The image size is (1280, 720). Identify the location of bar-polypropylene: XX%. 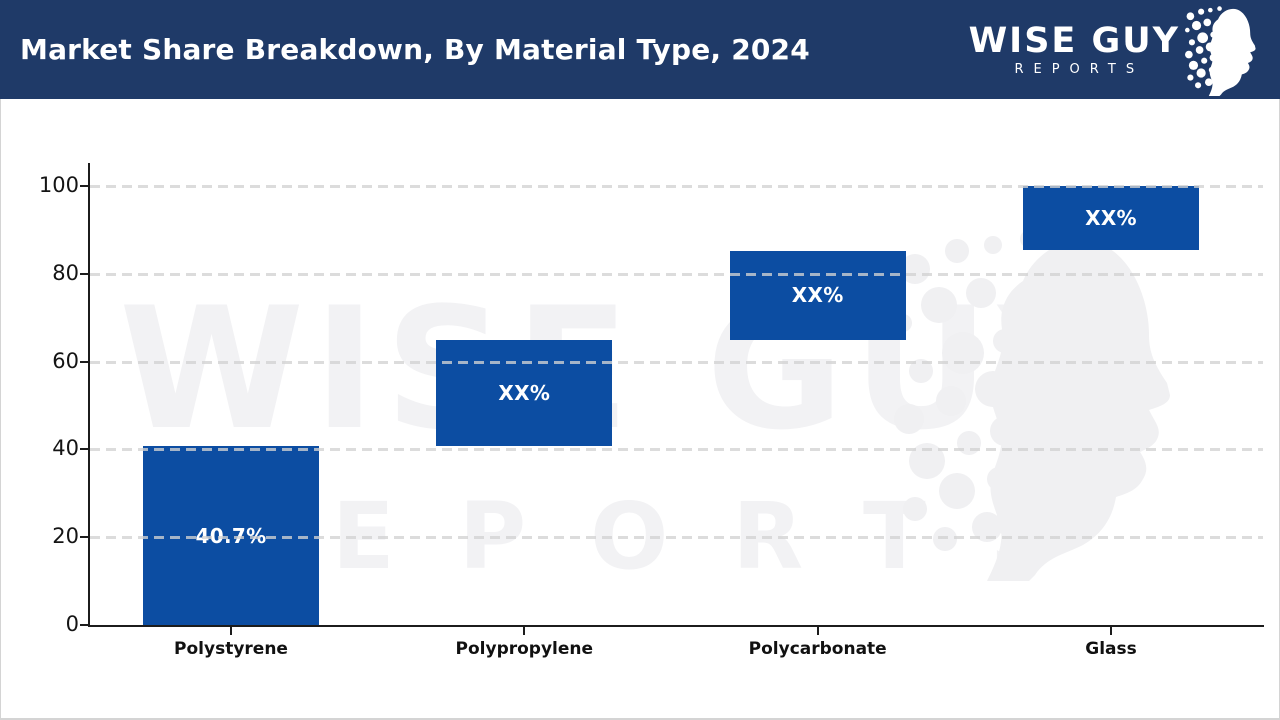
(524, 393).